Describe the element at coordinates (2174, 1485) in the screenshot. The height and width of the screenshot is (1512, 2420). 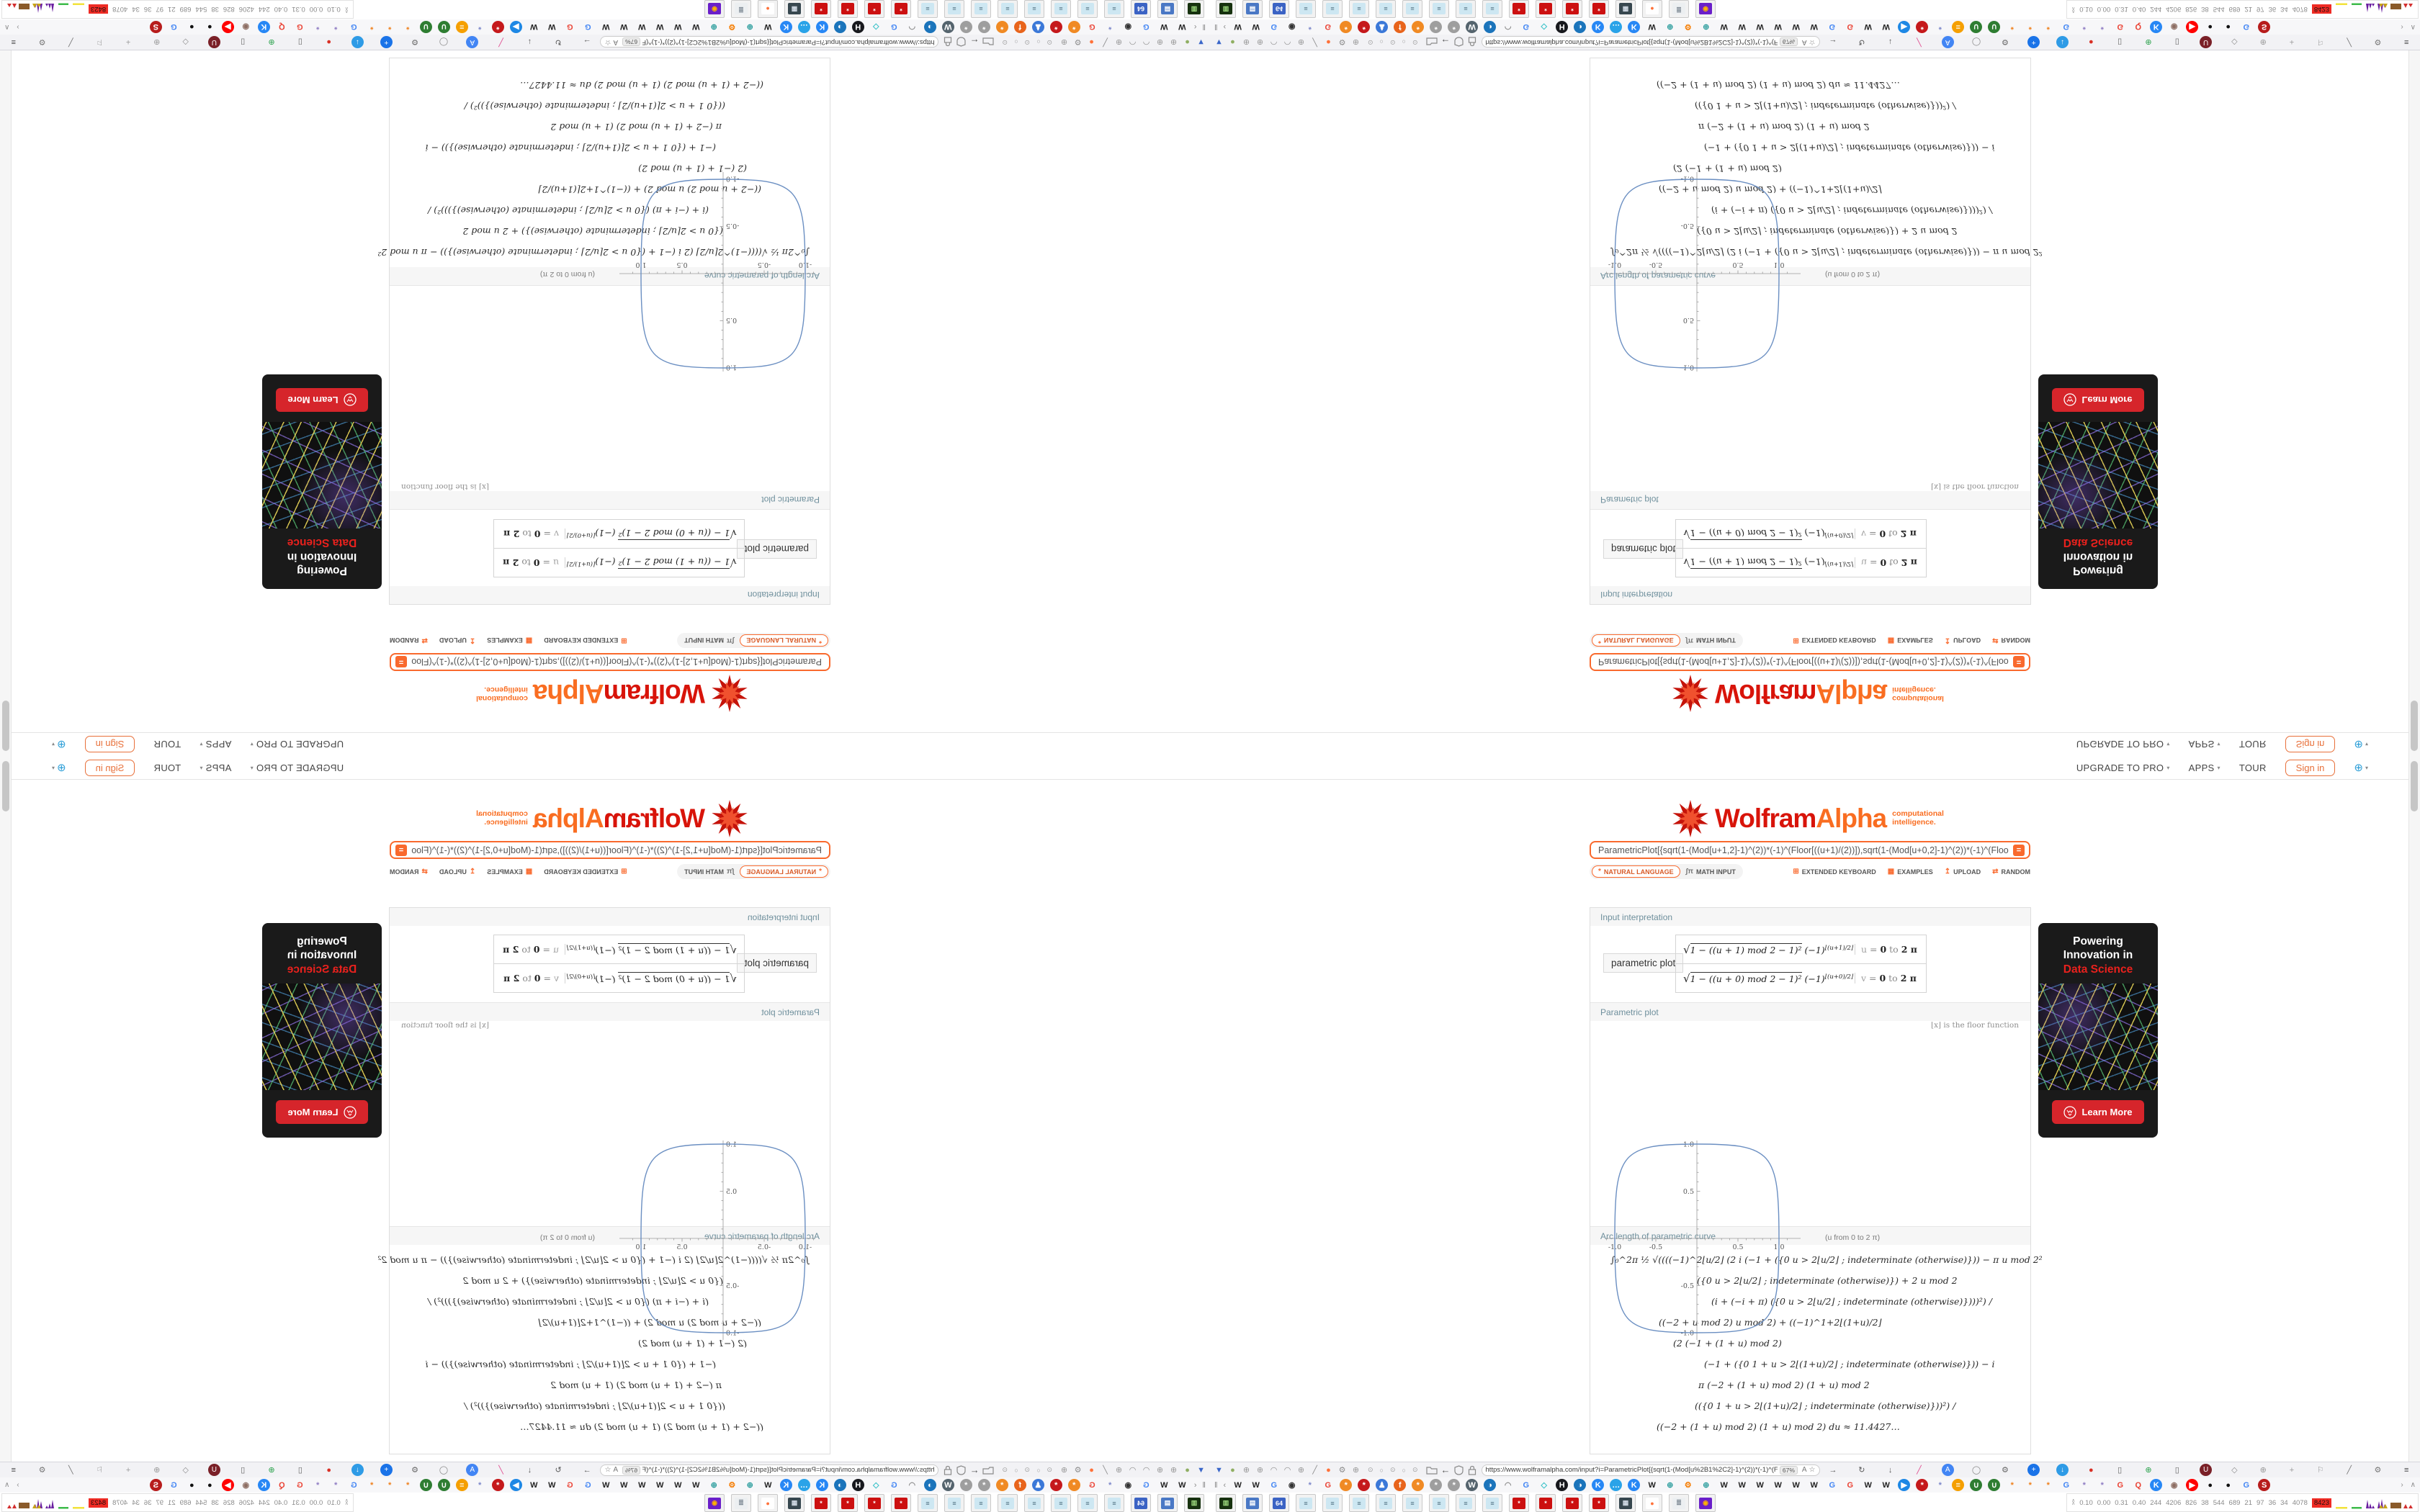
I see `face-bookmark: ◉` at that location.